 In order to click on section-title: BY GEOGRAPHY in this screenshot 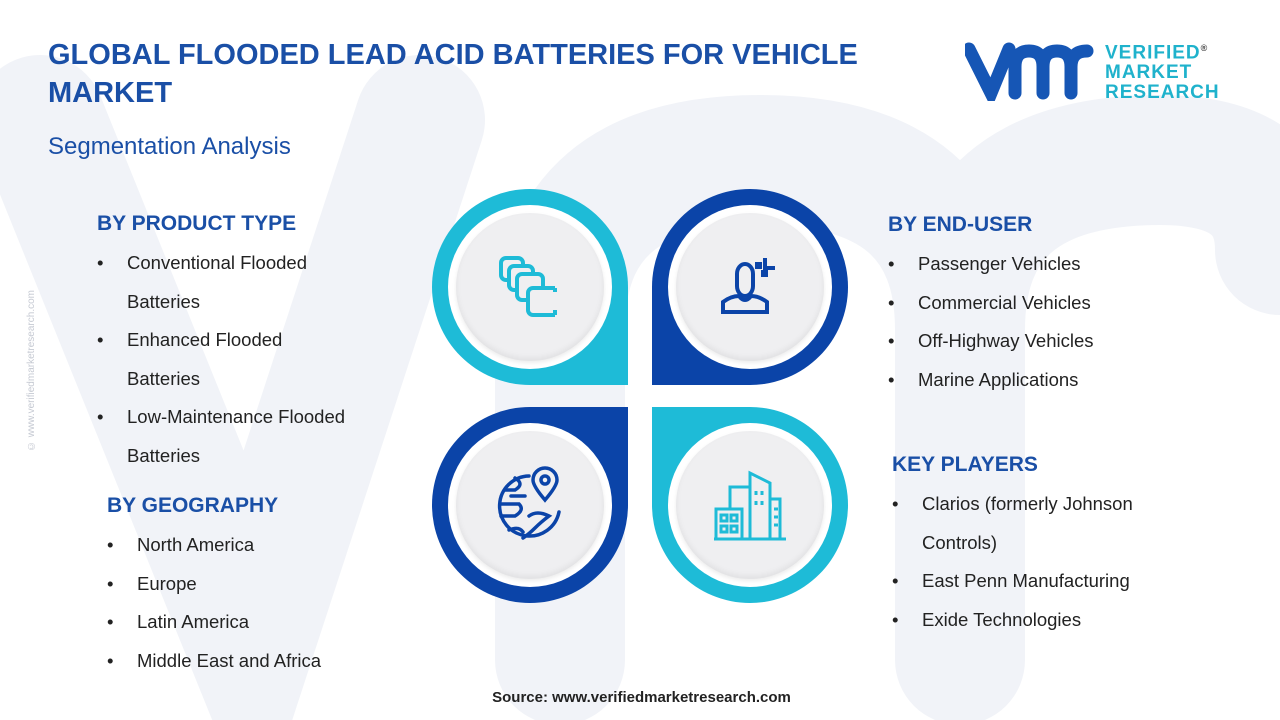, I will do `click(193, 505)`.